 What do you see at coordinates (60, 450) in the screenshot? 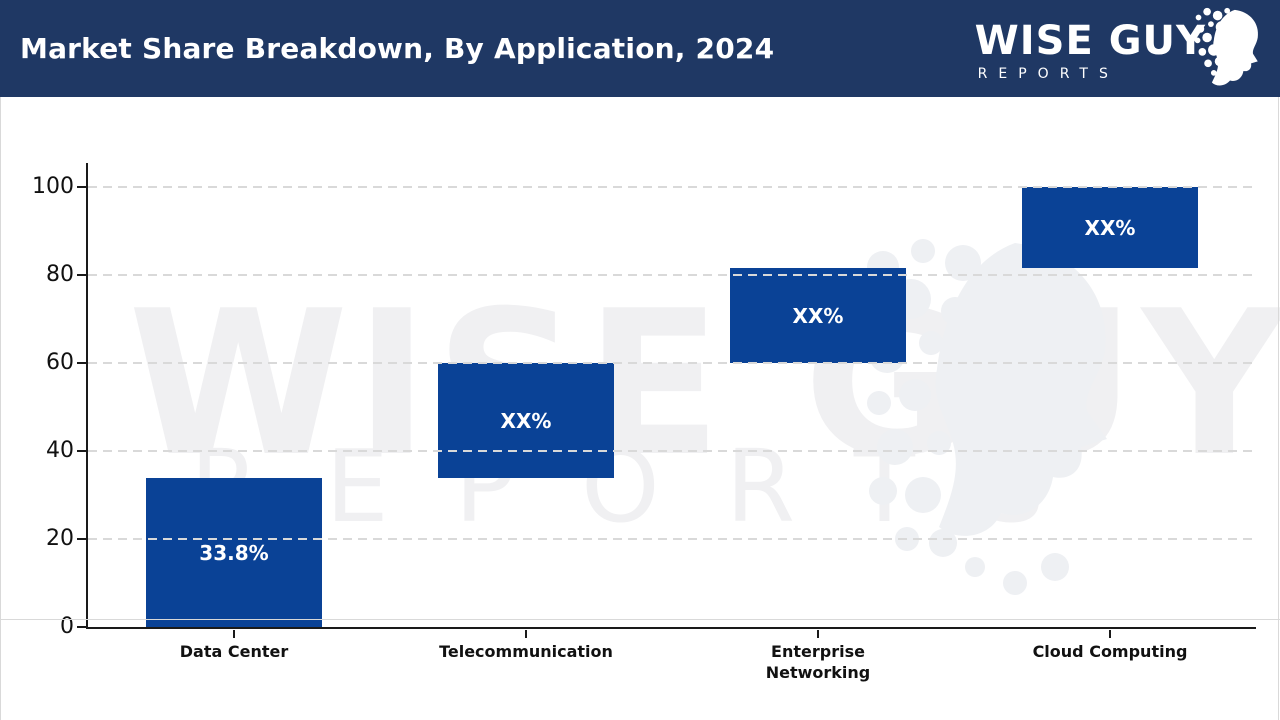
I see `y-tick-label: 40` at bounding box center [60, 450].